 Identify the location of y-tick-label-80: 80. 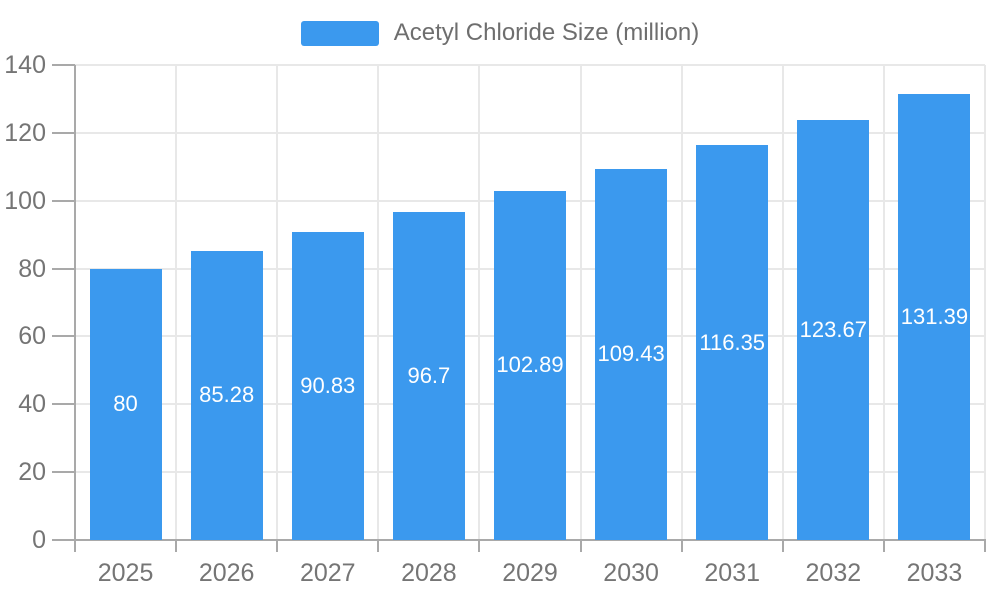
(32, 268).